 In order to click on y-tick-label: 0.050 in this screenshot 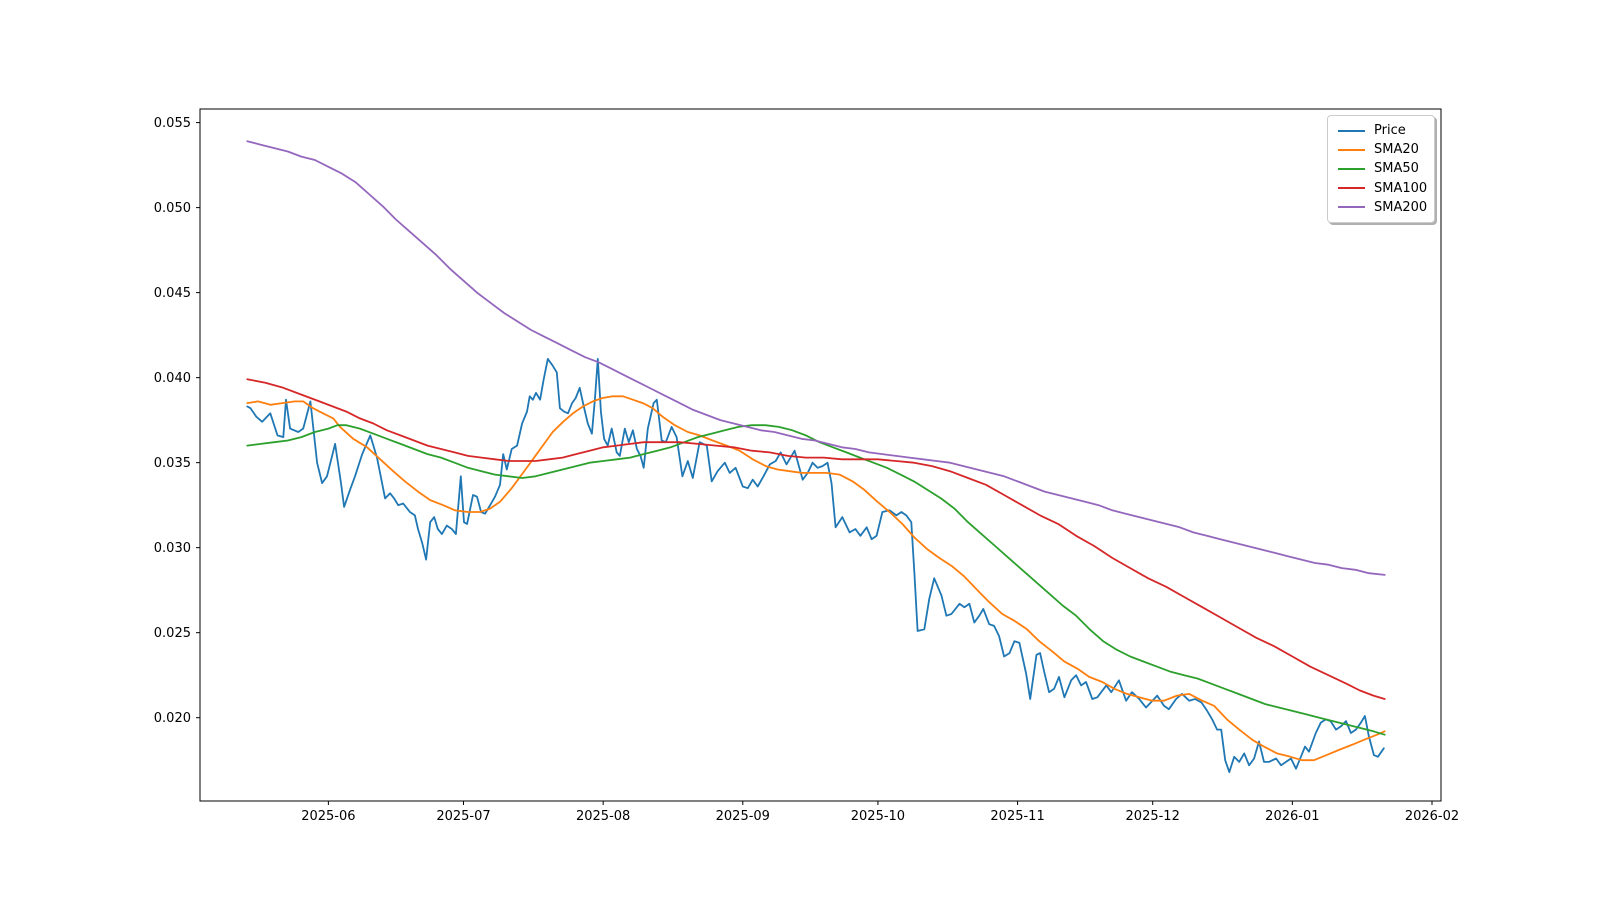, I will do `click(172, 208)`.